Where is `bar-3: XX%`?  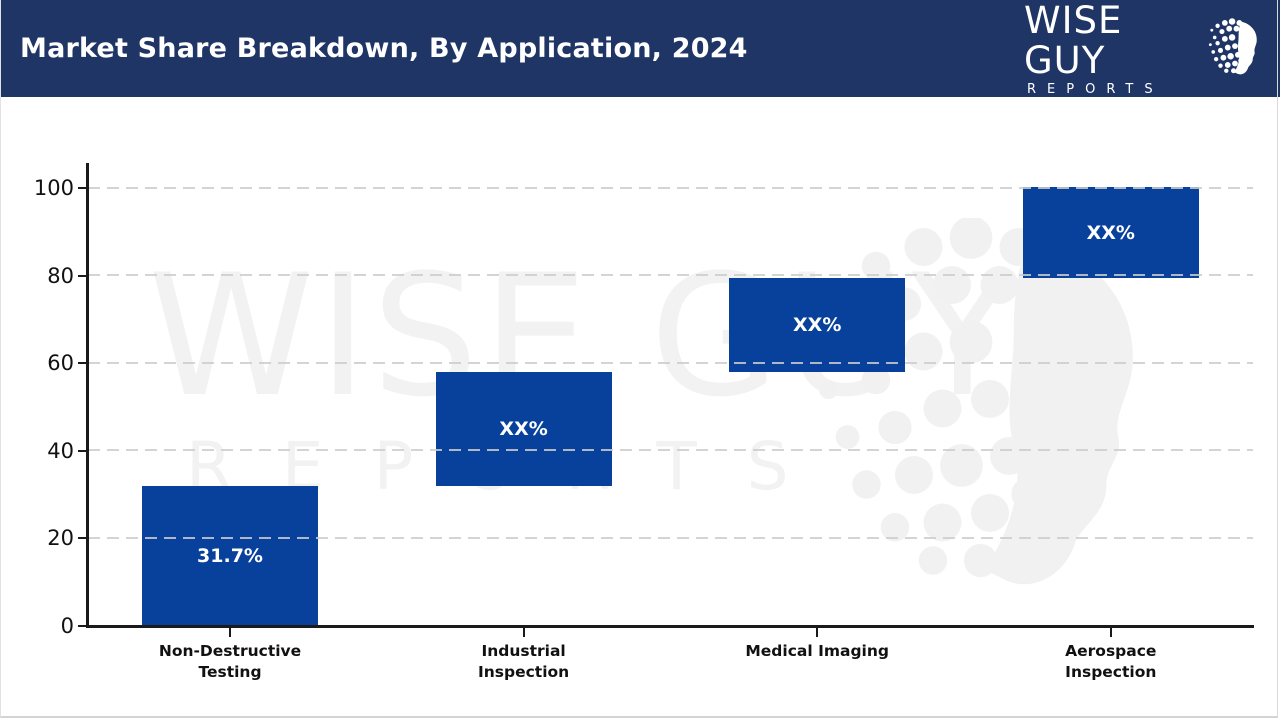 bar-3: XX% is located at coordinates (817, 325).